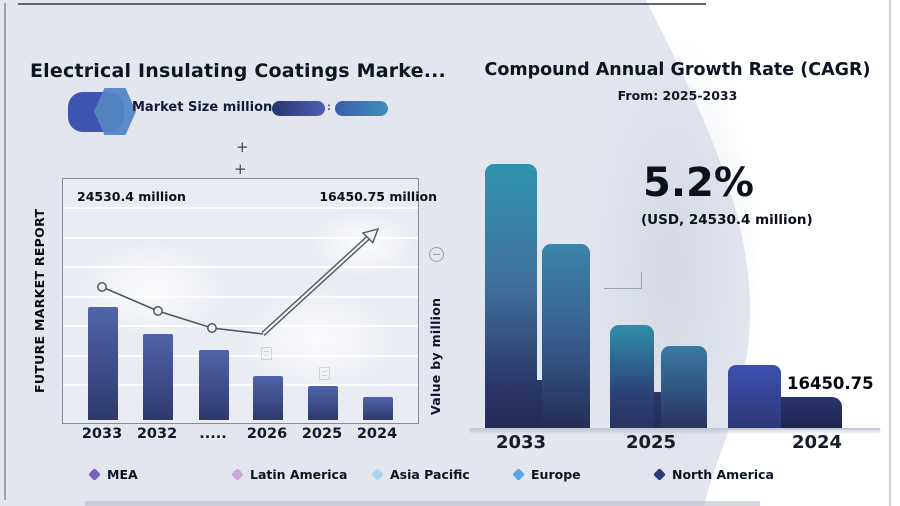 The image size is (900, 506). Describe the element at coordinates (103, 363) in the screenshot. I see `bar-2033` at that location.